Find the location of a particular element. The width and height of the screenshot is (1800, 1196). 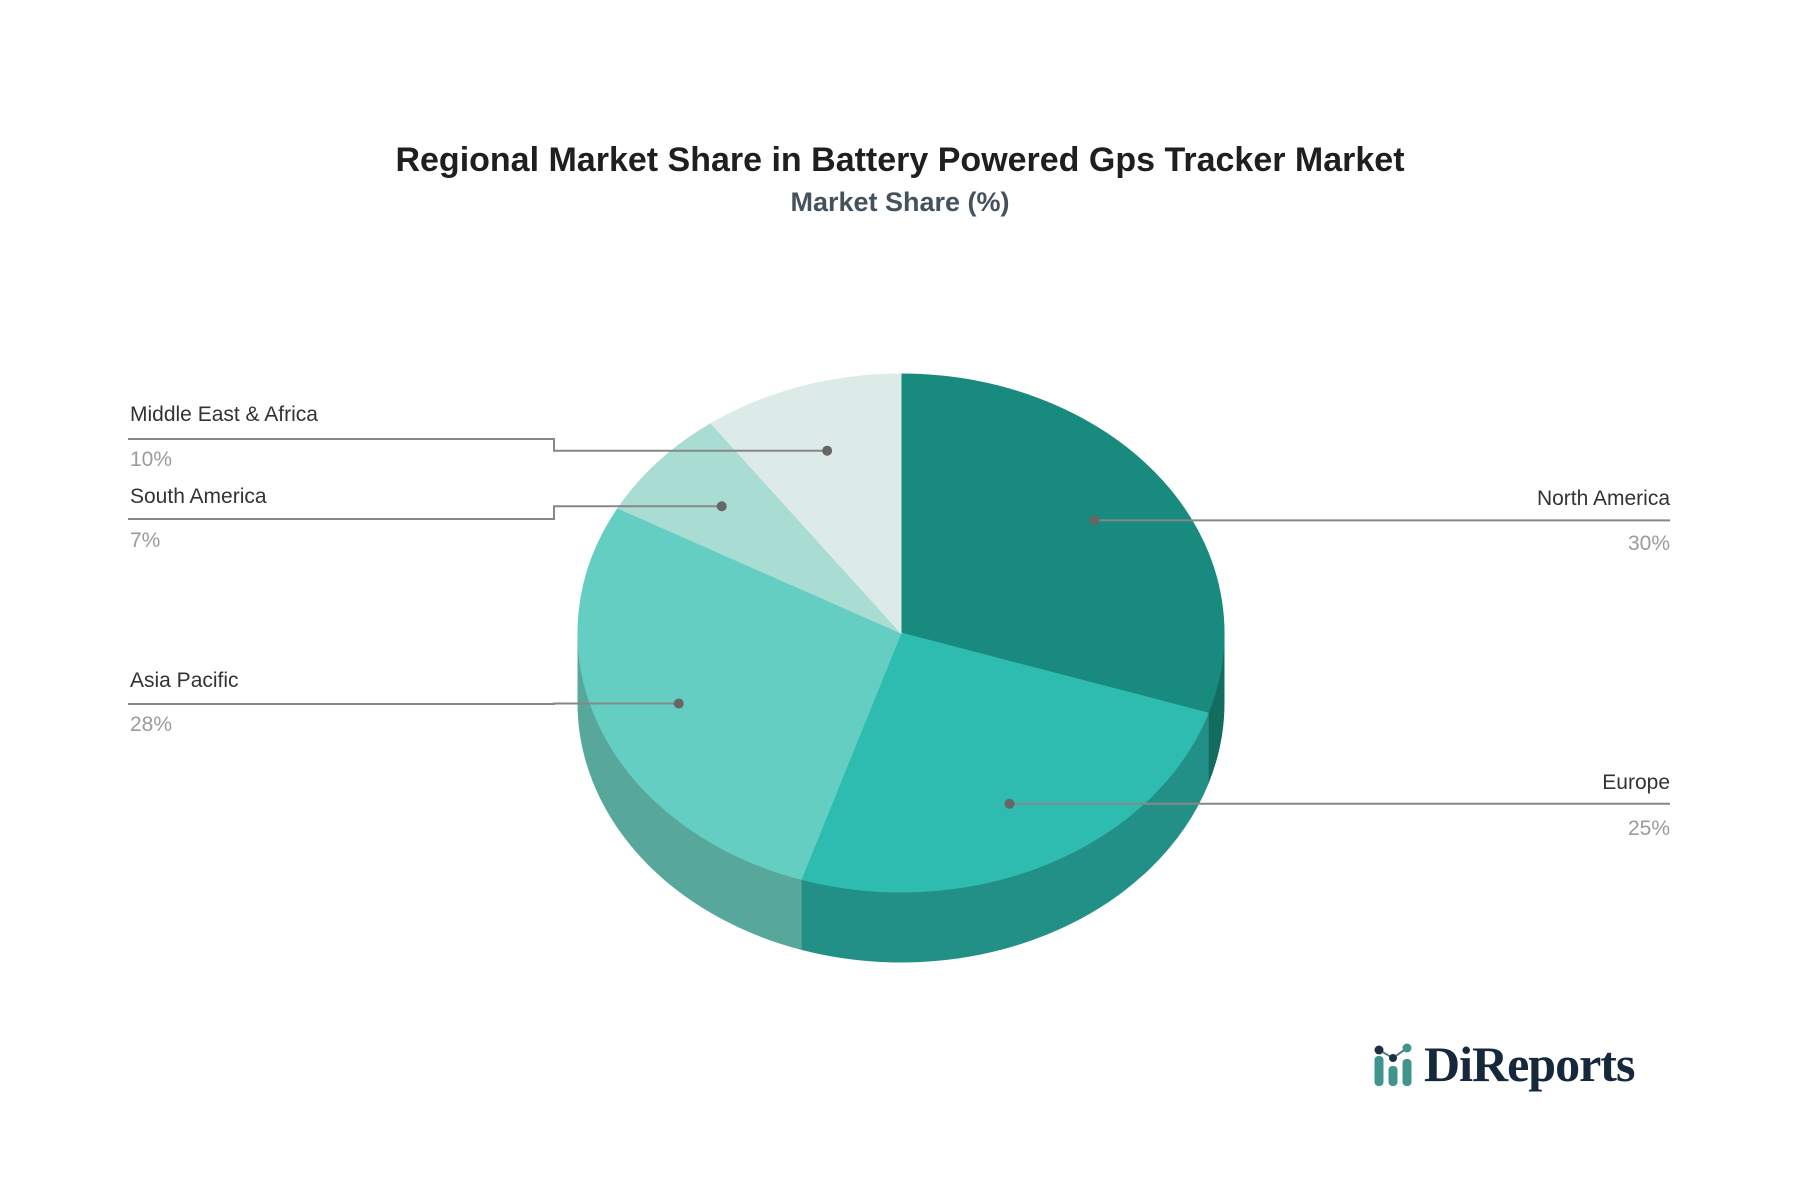

callout-value-south-america: 7% is located at coordinates (145, 540).